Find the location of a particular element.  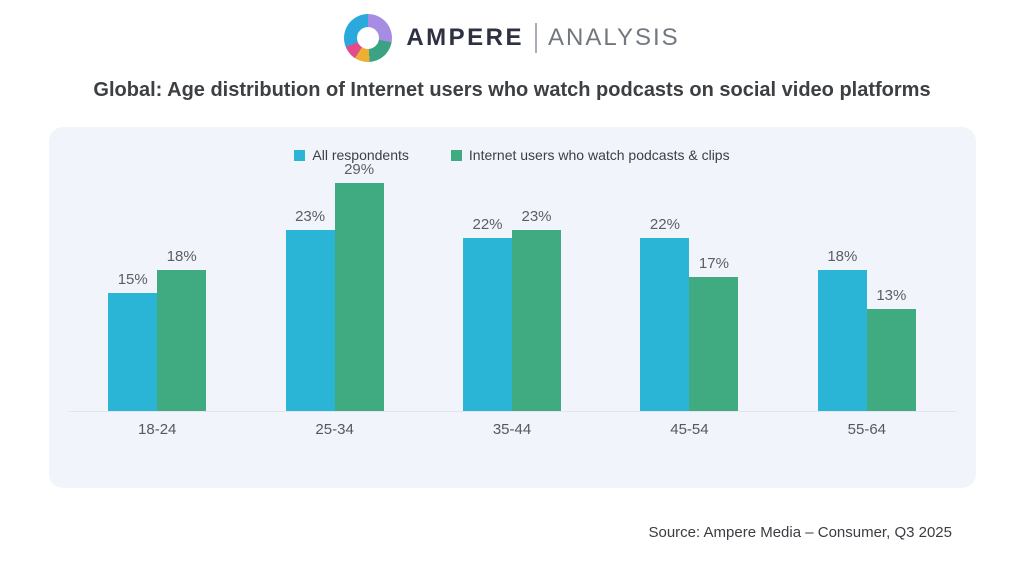

legend-item-0: All respondents is located at coordinates (351, 155).